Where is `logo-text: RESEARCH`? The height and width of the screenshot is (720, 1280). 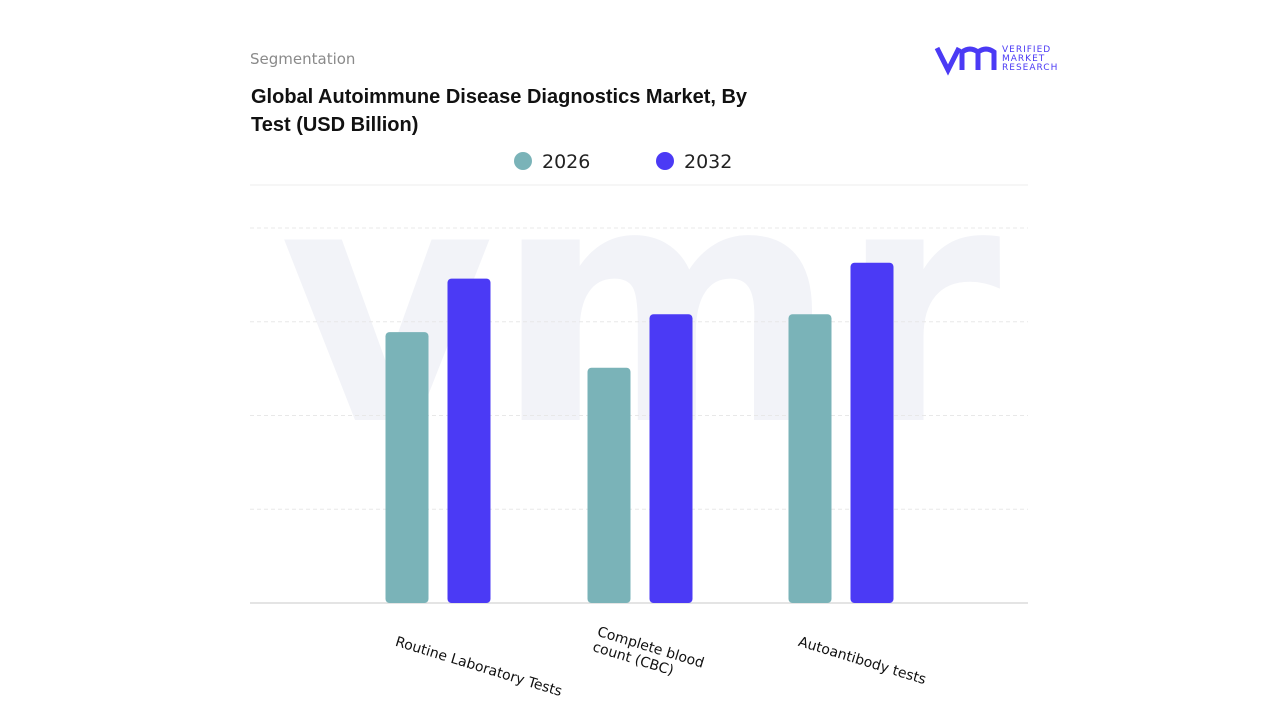 logo-text: RESEARCH is located at coordinates (1030, 68).